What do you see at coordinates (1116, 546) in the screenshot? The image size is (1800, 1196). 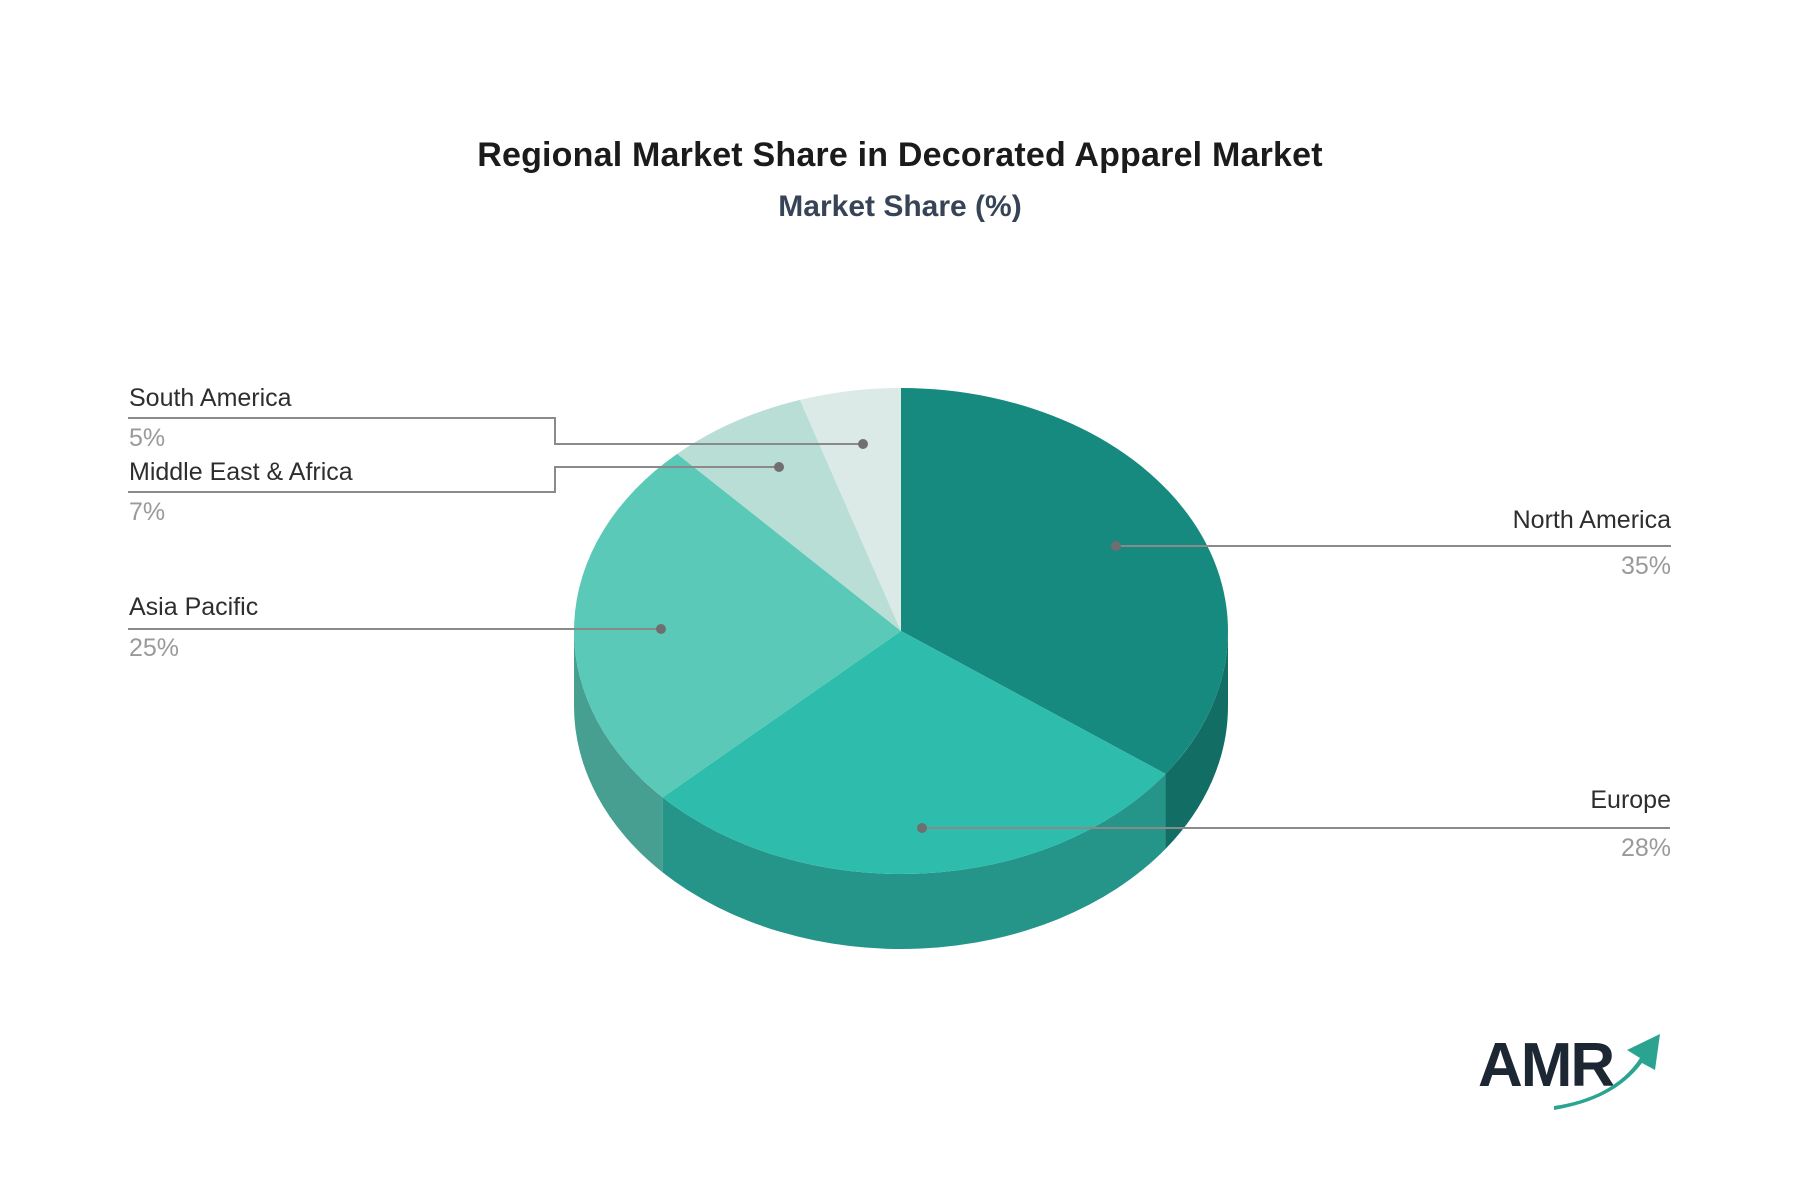 I see `connector-dot-north-america` at bounding box center [1116, 546].